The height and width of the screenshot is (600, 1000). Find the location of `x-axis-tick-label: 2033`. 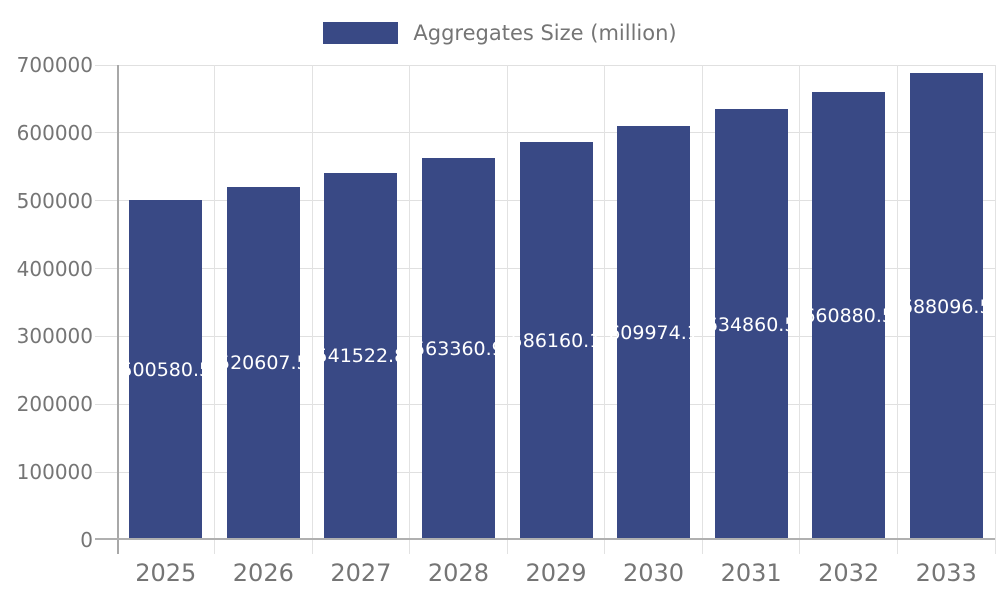

x-axis-tick-label: 2033 is located at coordinates (946, 573).